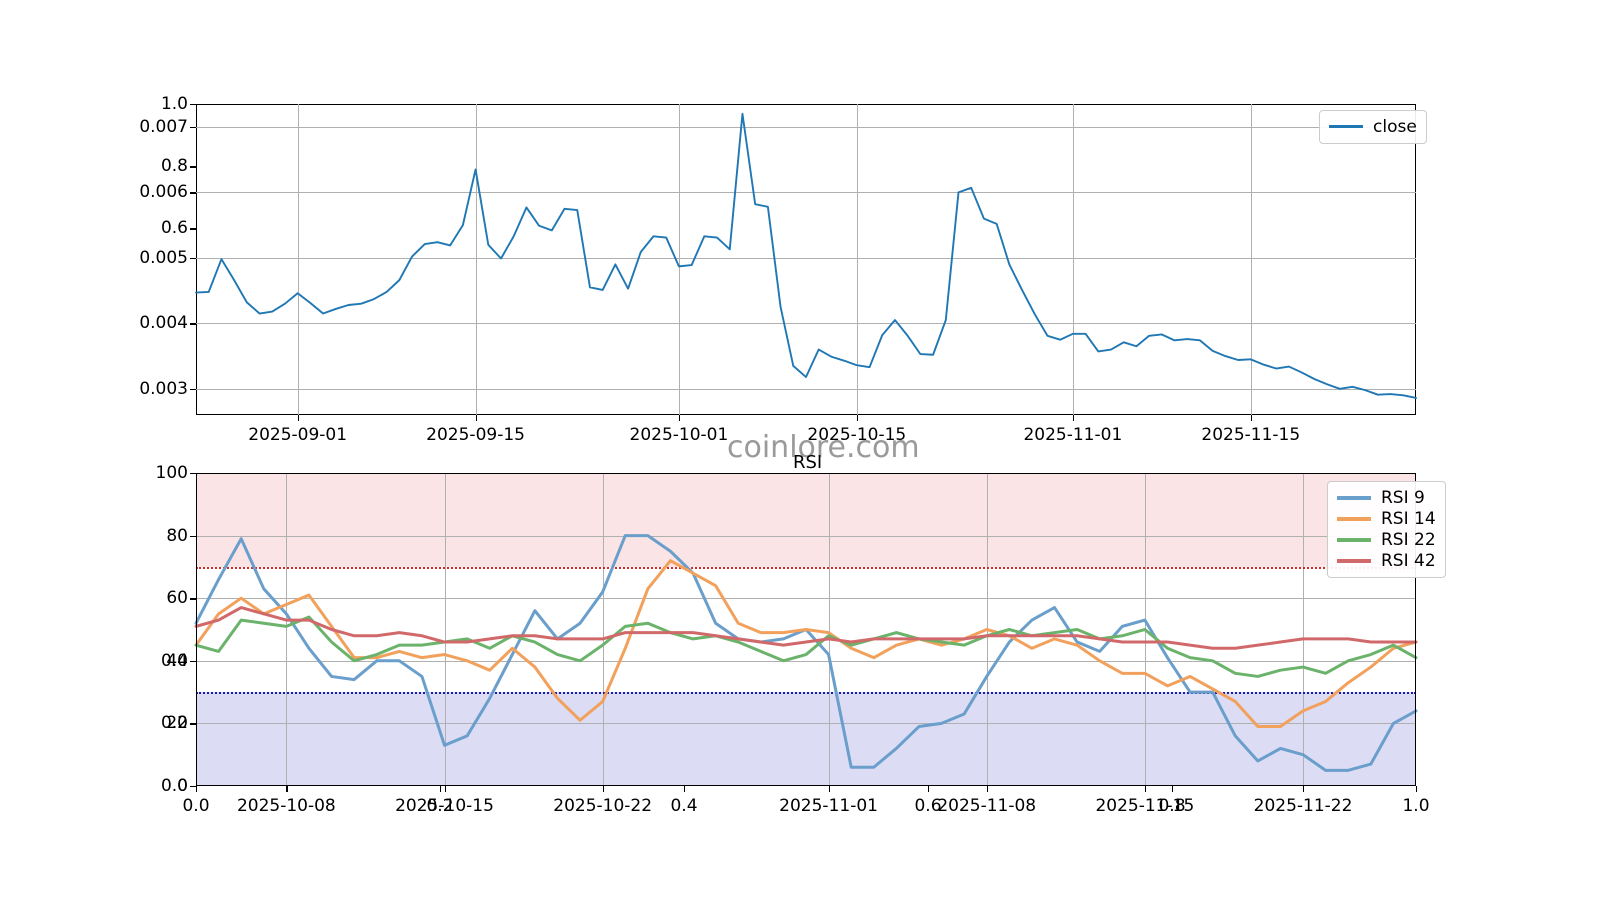  What do you see at coordinates (857, 435) in the screenshot?
I see `price-x-ticklabel: 2025-10-15` at bounding box center [857, 435].